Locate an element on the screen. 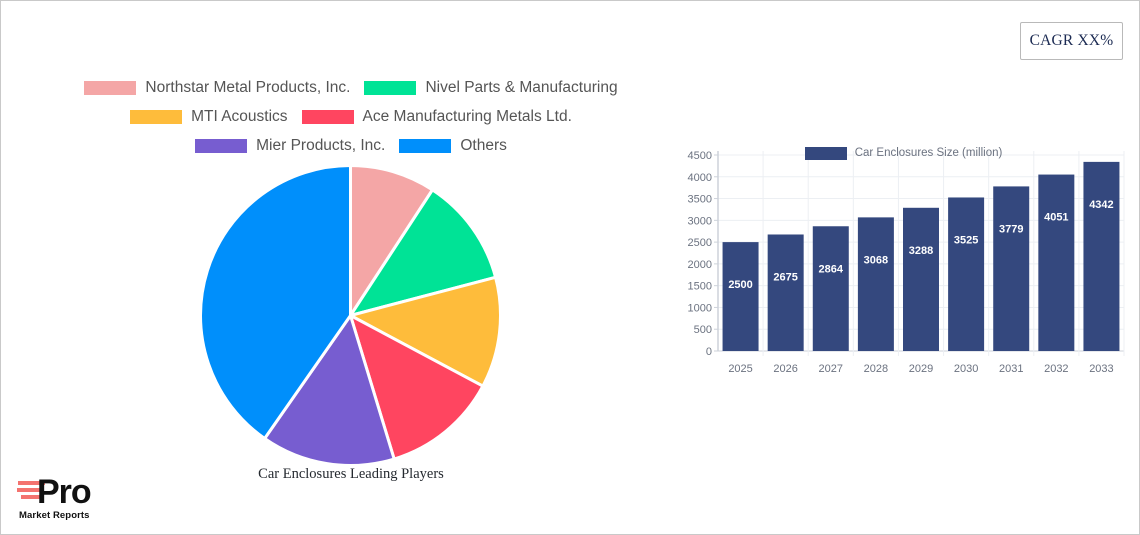  bar-value-label: 2500 is located at coordinates (740, 285).